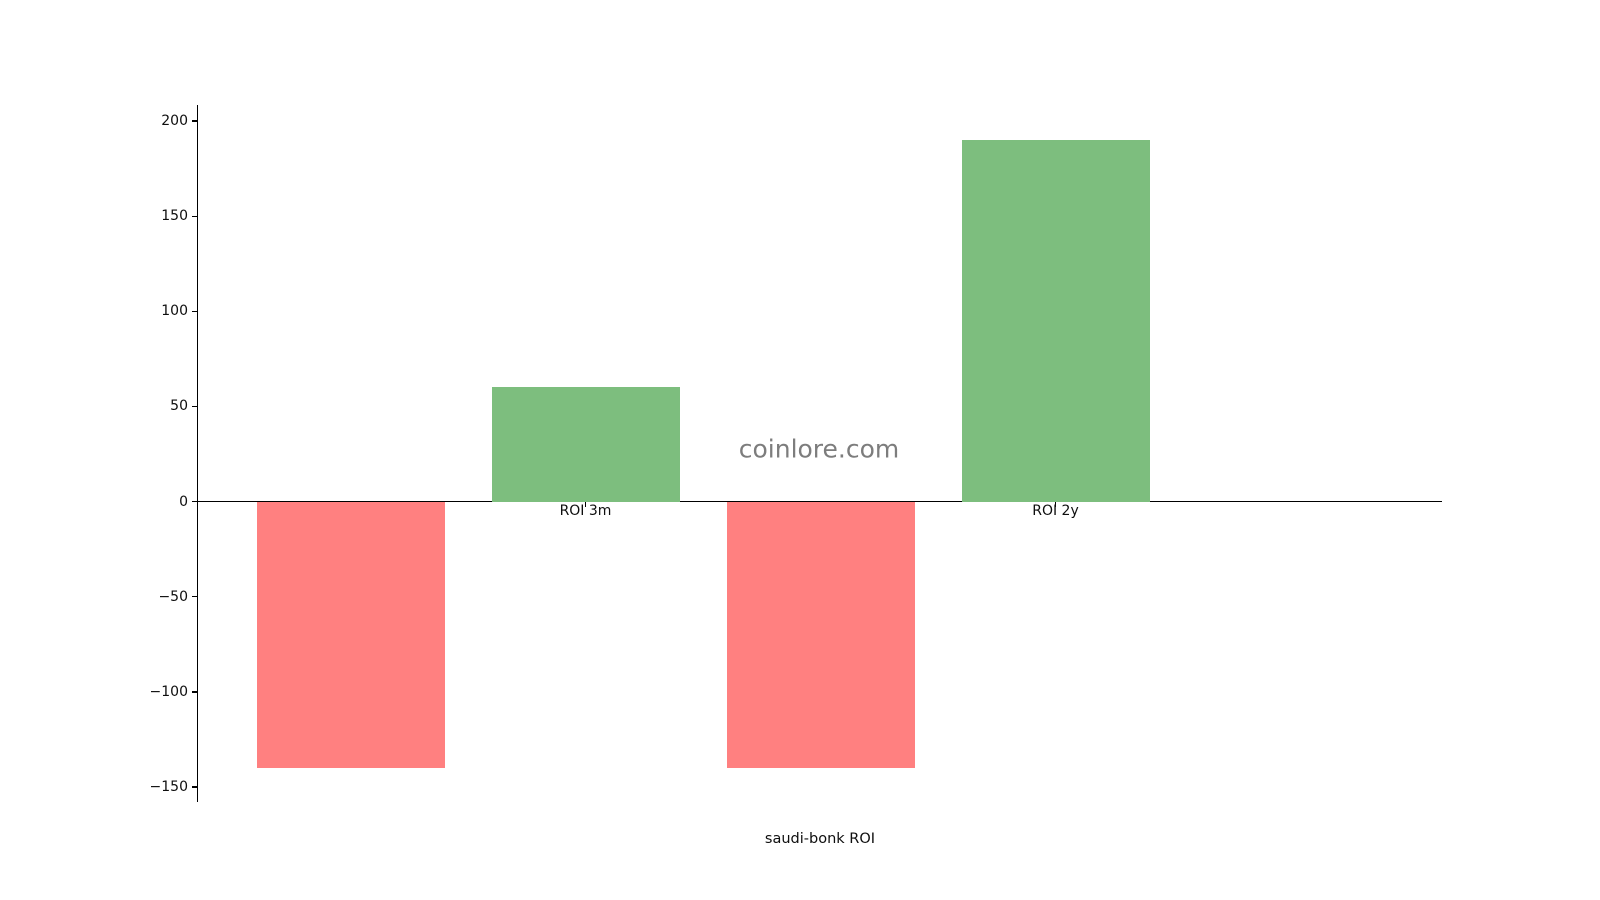 The height and width of the screenshot is (900, 1600). Describe the element at coordinates (819, 449) in the screenshot. I see `watermark-text: coinlore.com` at that location.